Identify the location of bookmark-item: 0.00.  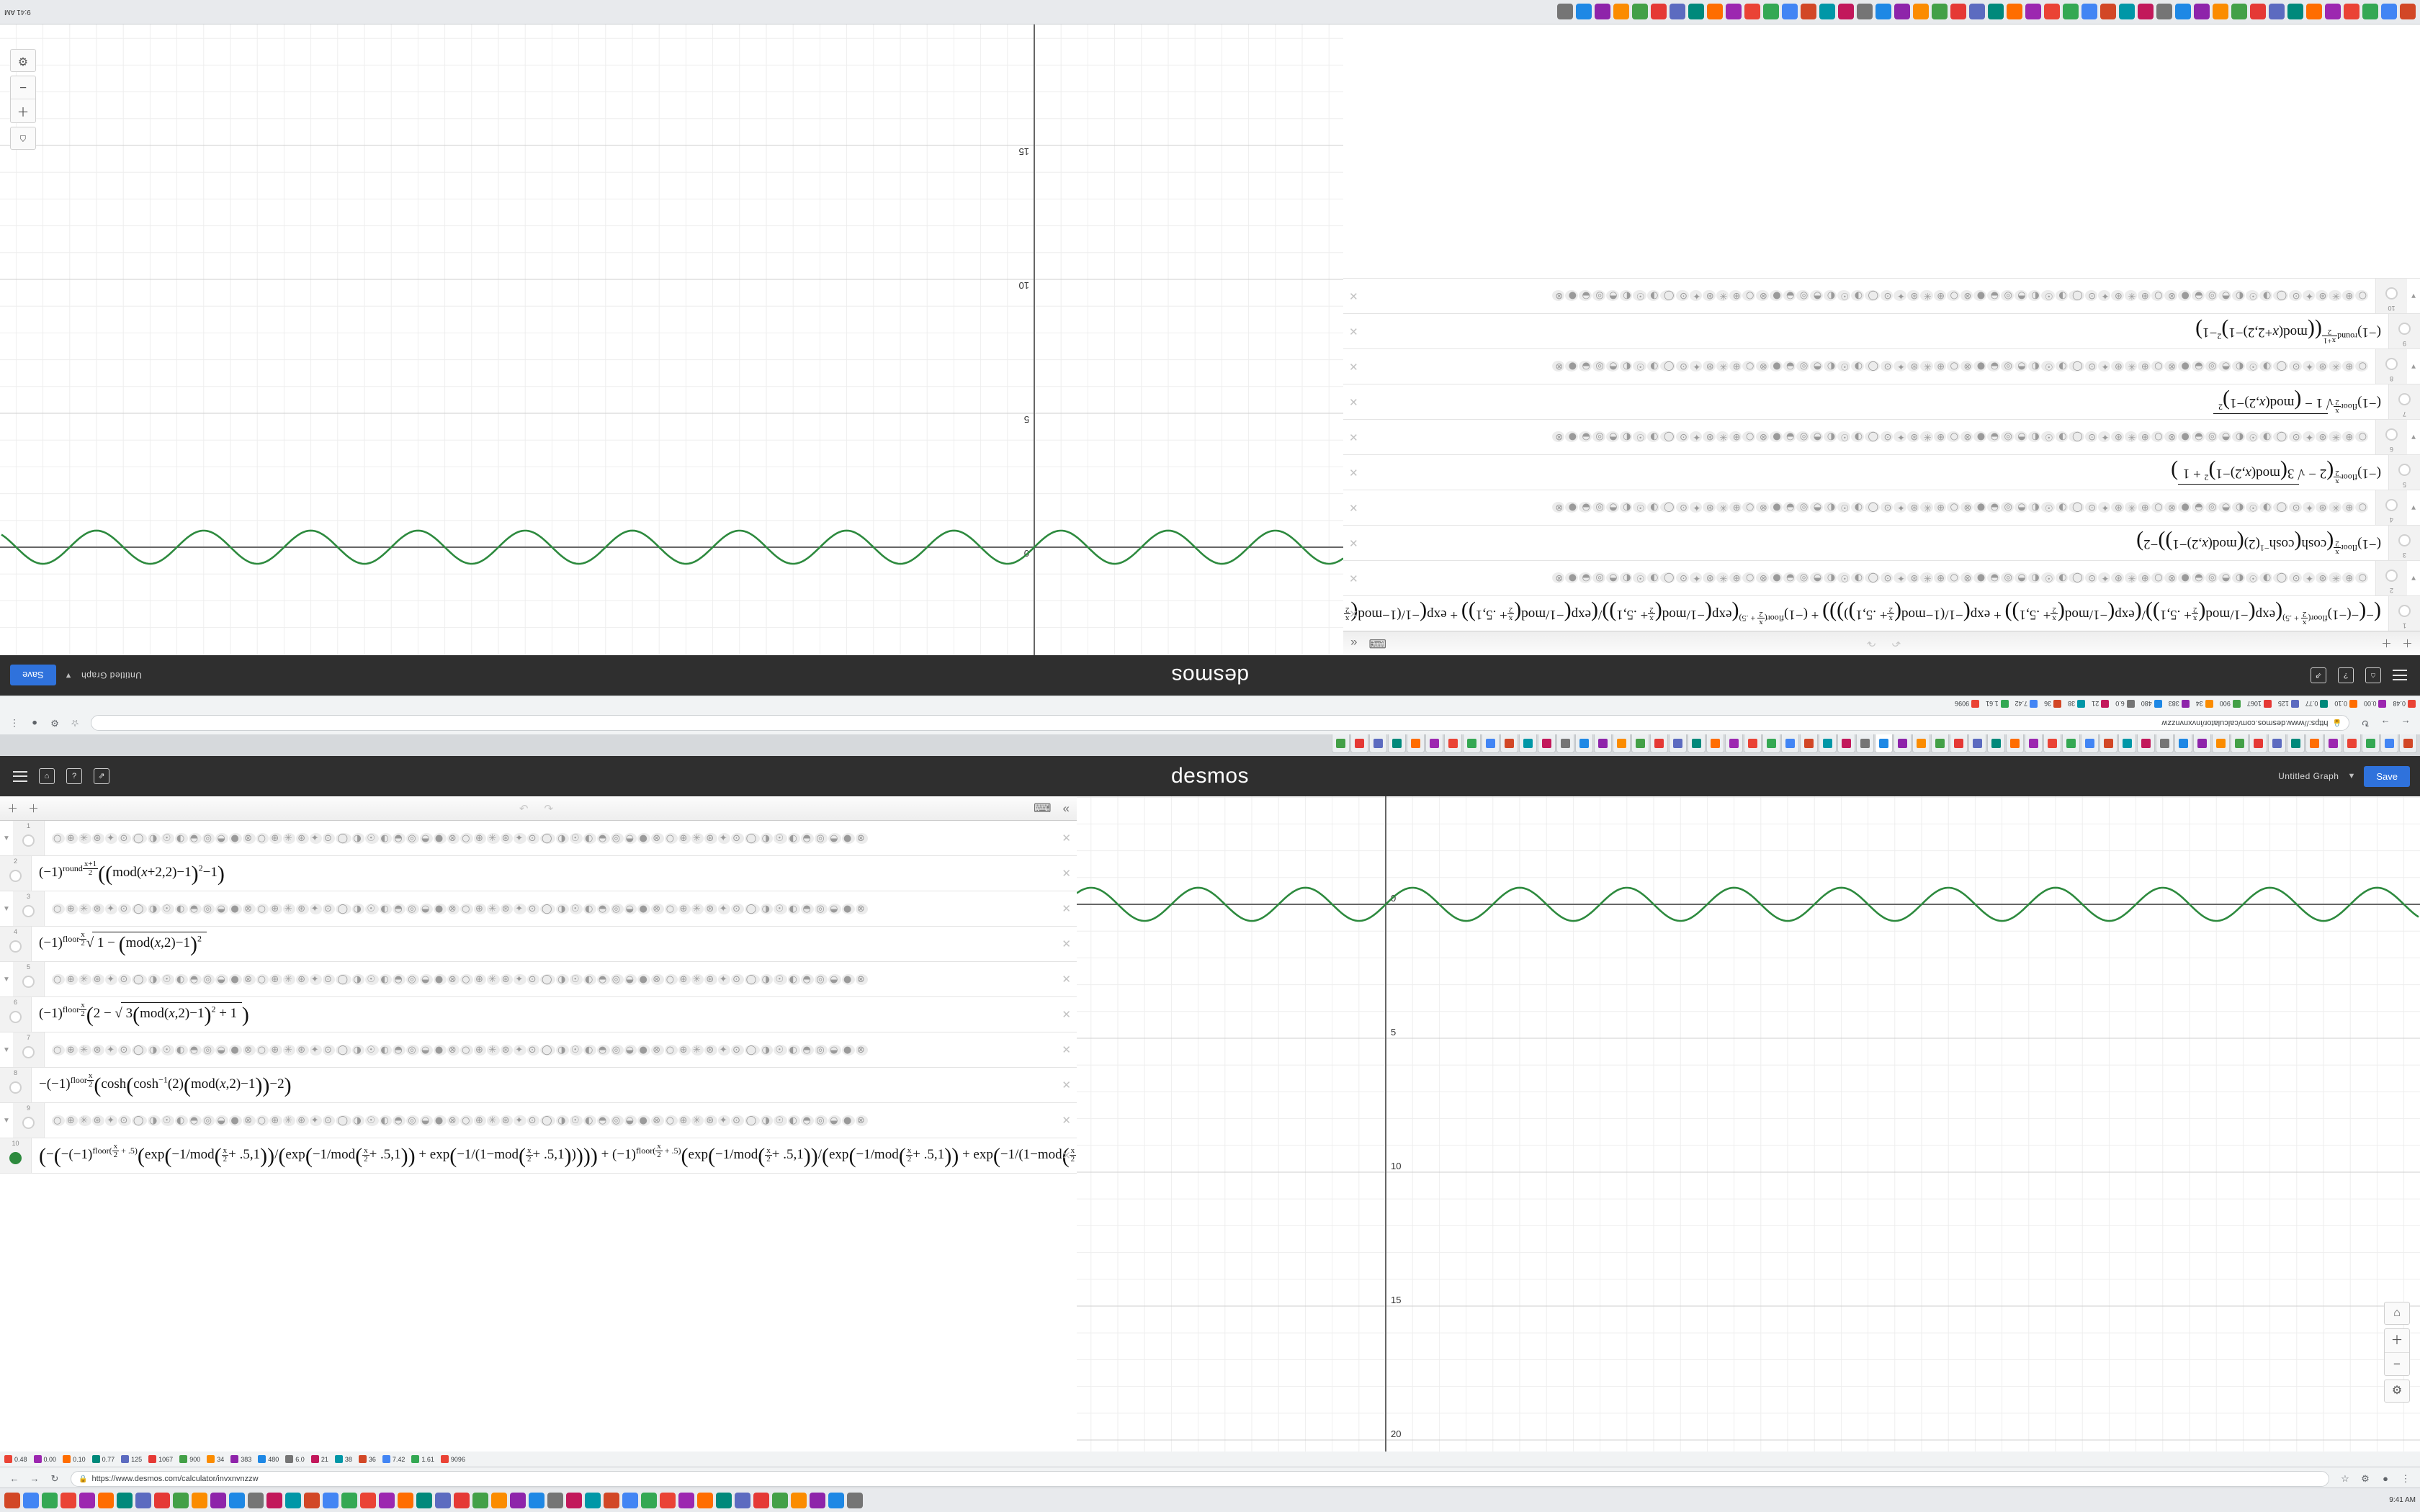
(2375, 704).